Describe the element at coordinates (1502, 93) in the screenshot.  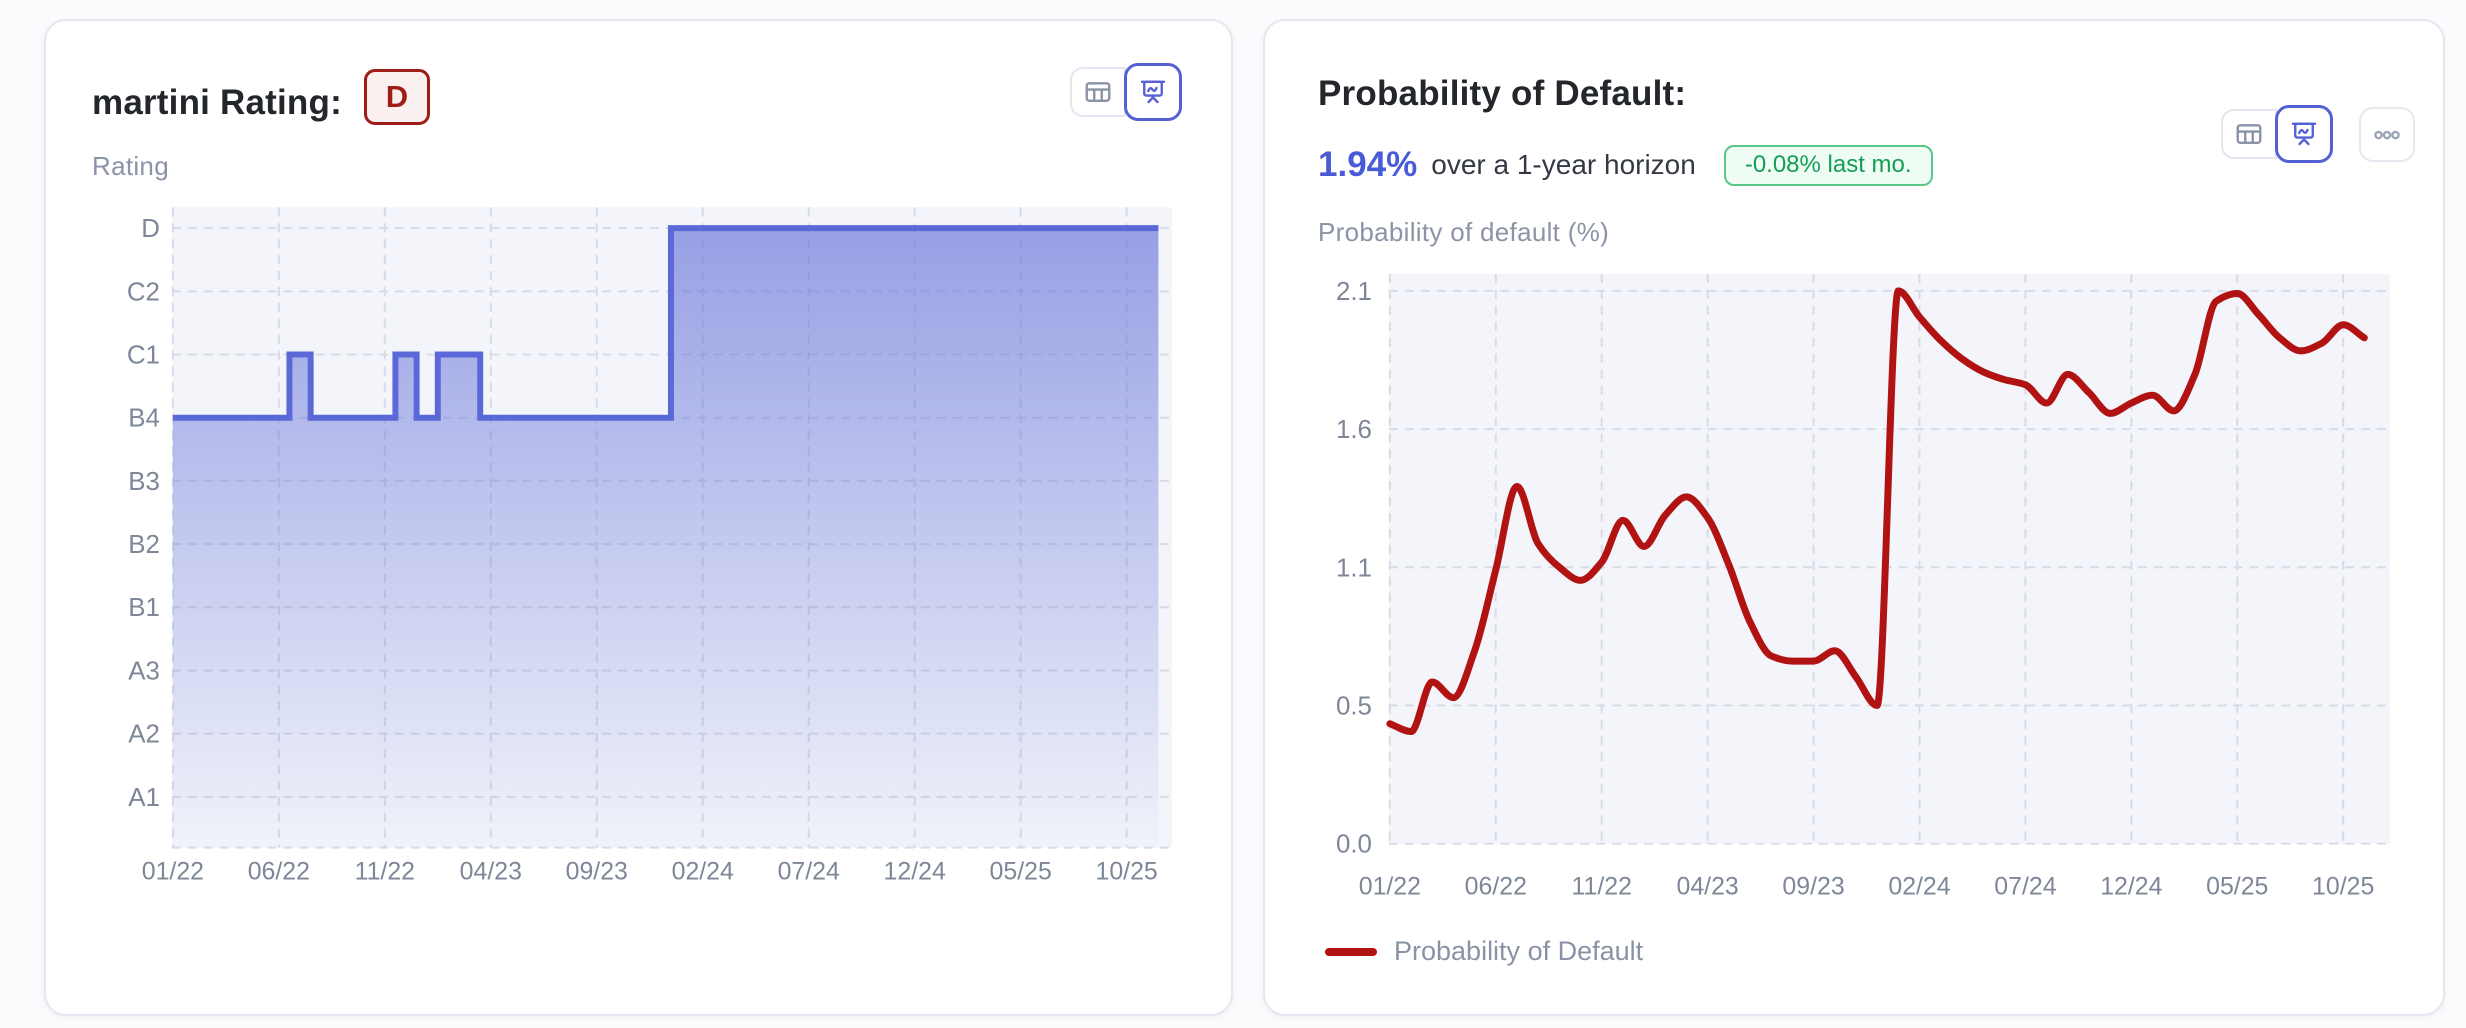
I see `card-title: Probability of Default:` at that location.